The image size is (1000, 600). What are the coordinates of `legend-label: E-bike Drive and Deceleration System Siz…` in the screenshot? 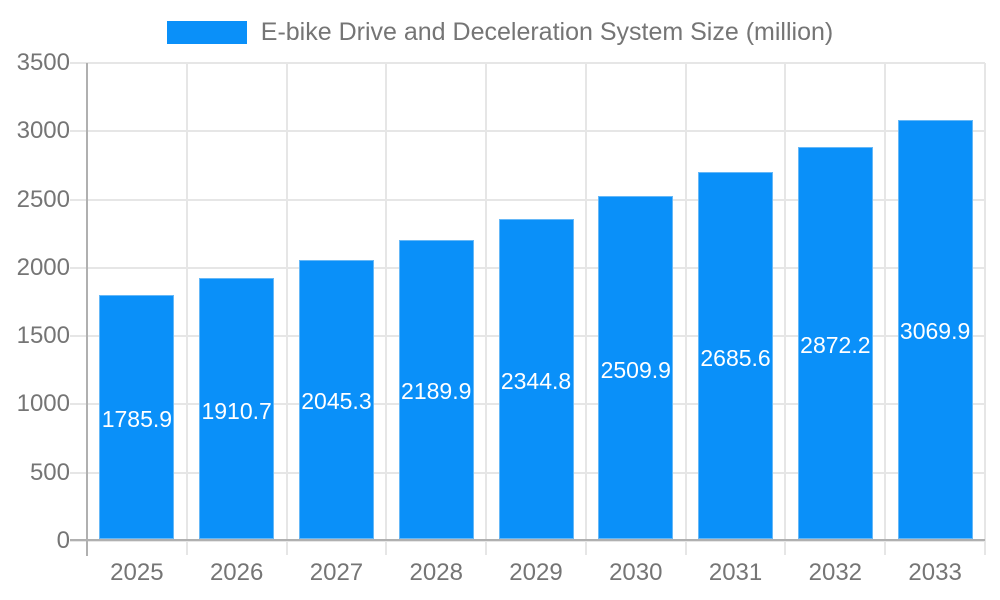 It's located at (547, 32).